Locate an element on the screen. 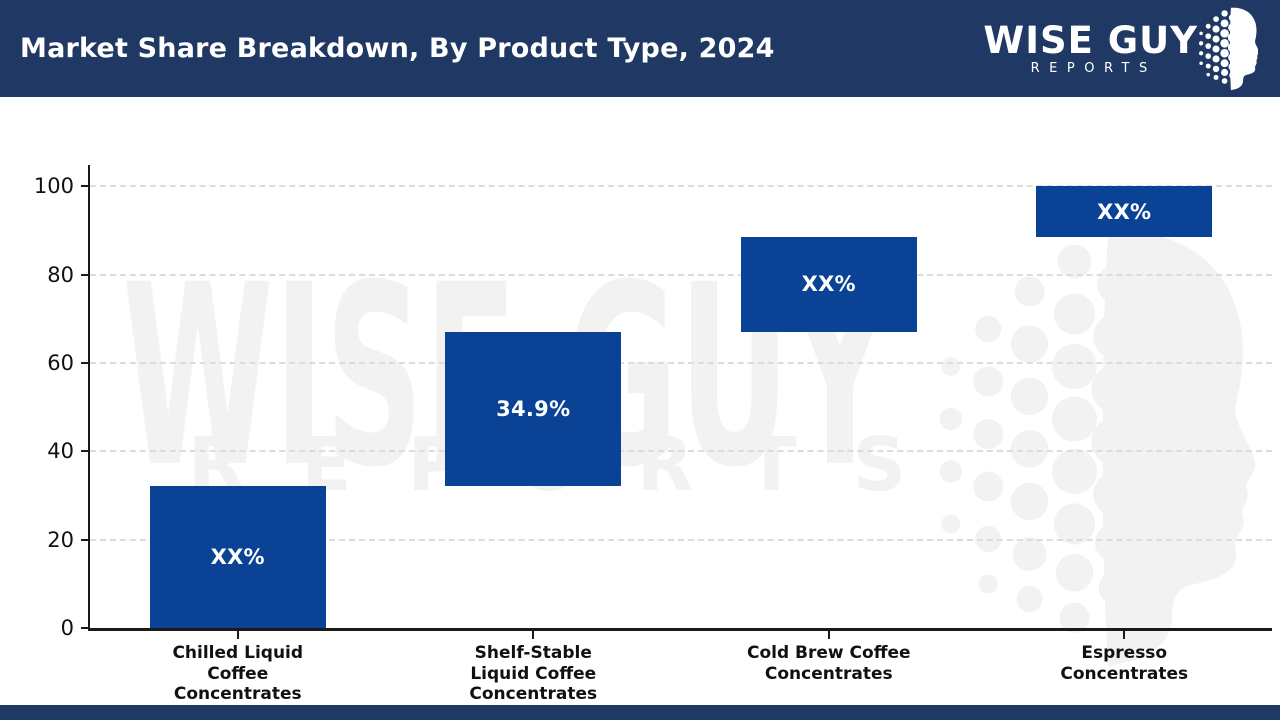  bar-value-label: 34.9% is located at coordinates (533, 408).